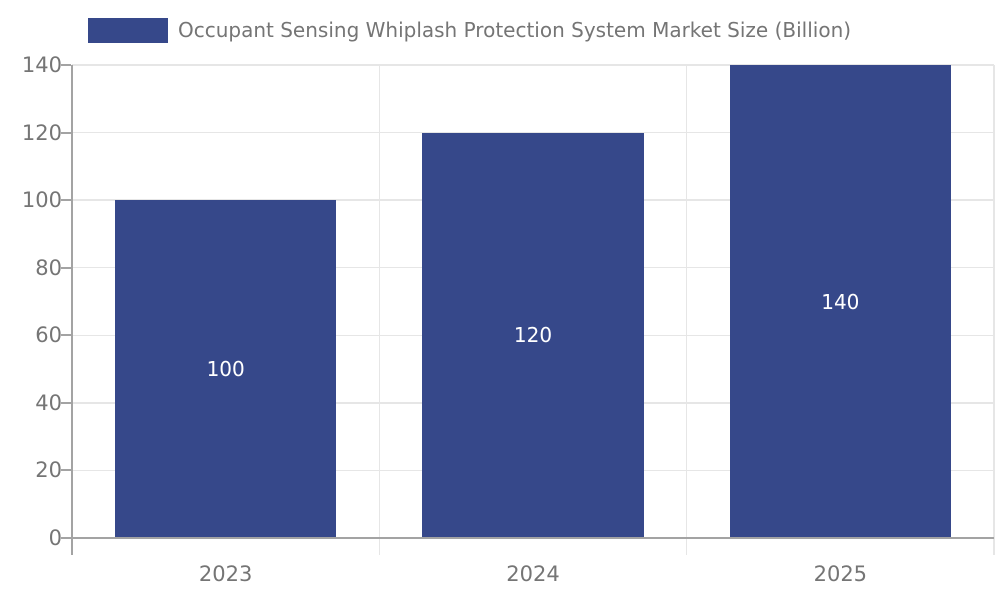  What do you see at coordinates (532, 538) in the screenshot?
I see `x-axis-line` at bounding box center [532, 538].